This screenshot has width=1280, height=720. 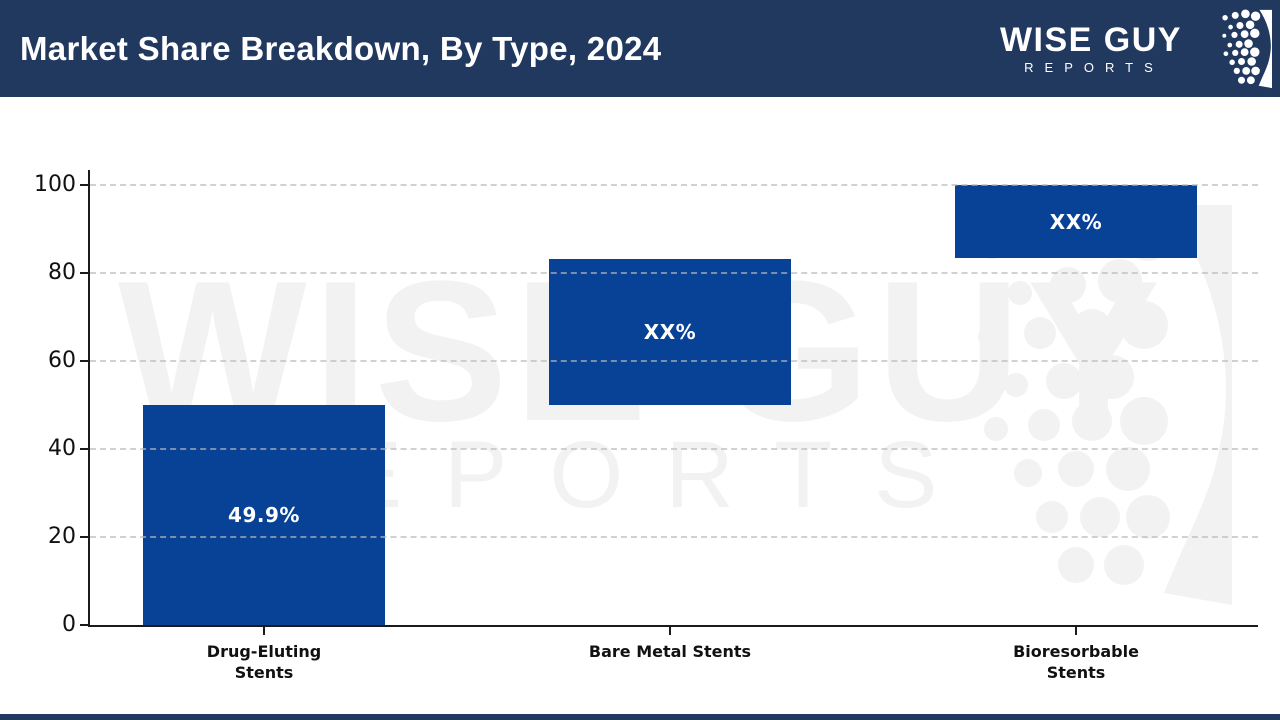 What do you see at coordinates (264, 662) in the screenshot?
I see `category-label: Drug-Eluting Stents` at bounding box center [264, 662].